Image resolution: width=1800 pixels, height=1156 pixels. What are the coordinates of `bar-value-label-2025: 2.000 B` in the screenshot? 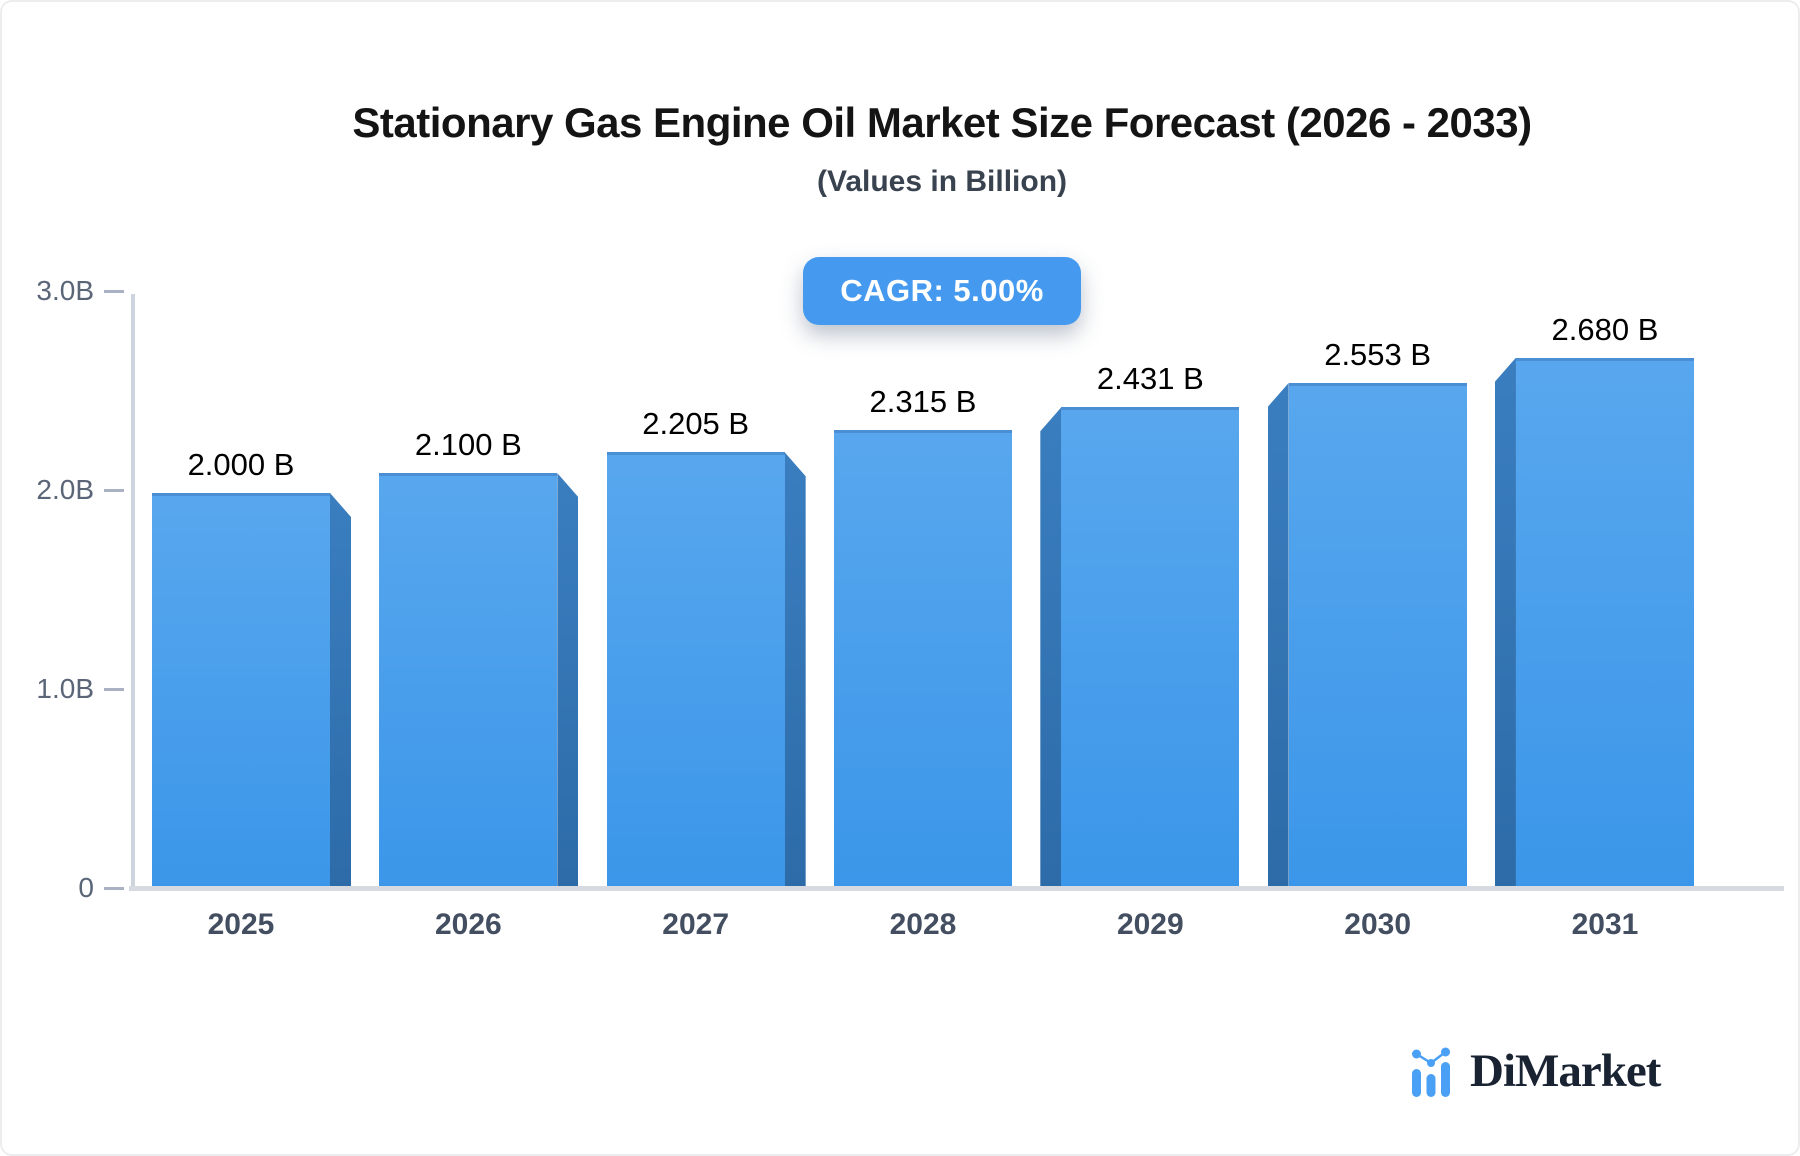 It's located at (241, 464).